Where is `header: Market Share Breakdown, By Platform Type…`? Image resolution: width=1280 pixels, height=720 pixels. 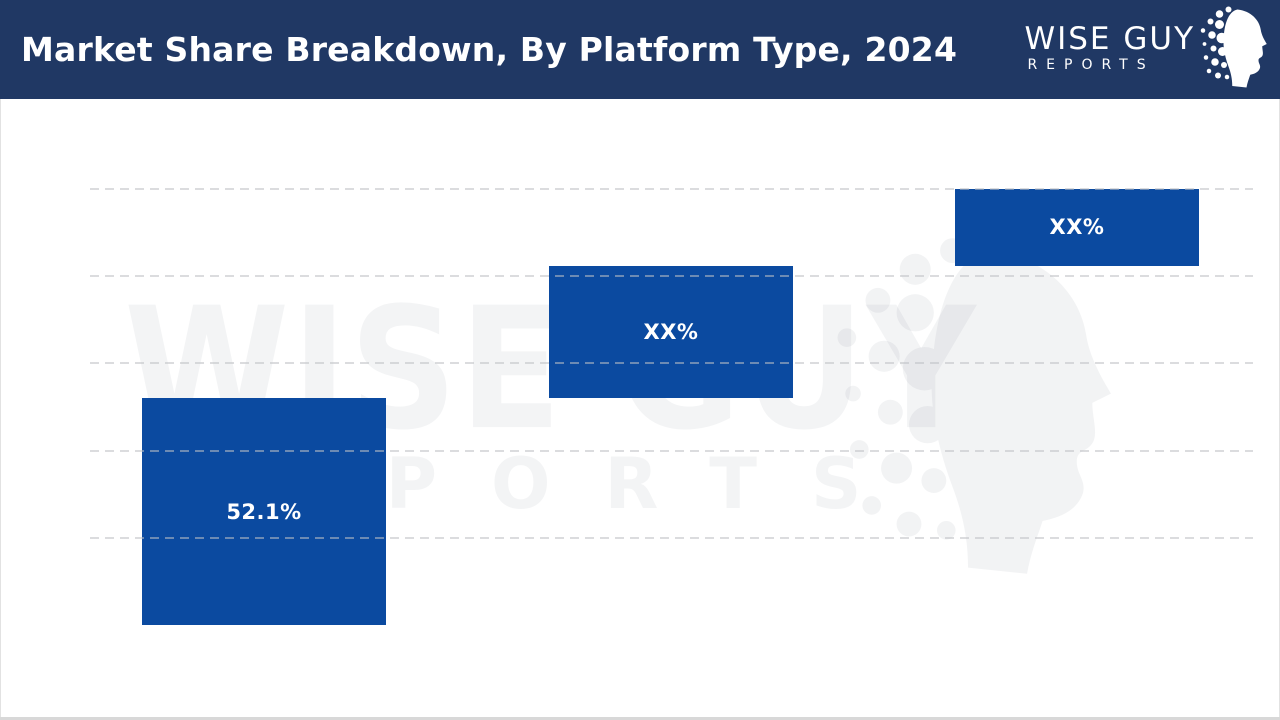 header: Market Share Breakdown, By Platform Type… is located at coordinates (640, 49).